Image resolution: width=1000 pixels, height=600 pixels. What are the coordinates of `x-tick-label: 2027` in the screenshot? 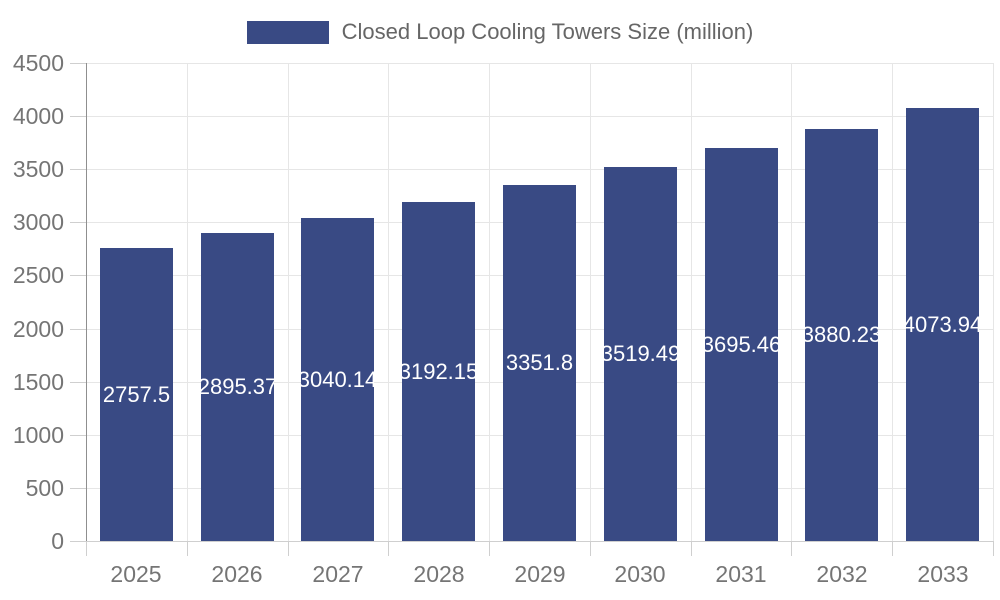 It's located at (338, 574).